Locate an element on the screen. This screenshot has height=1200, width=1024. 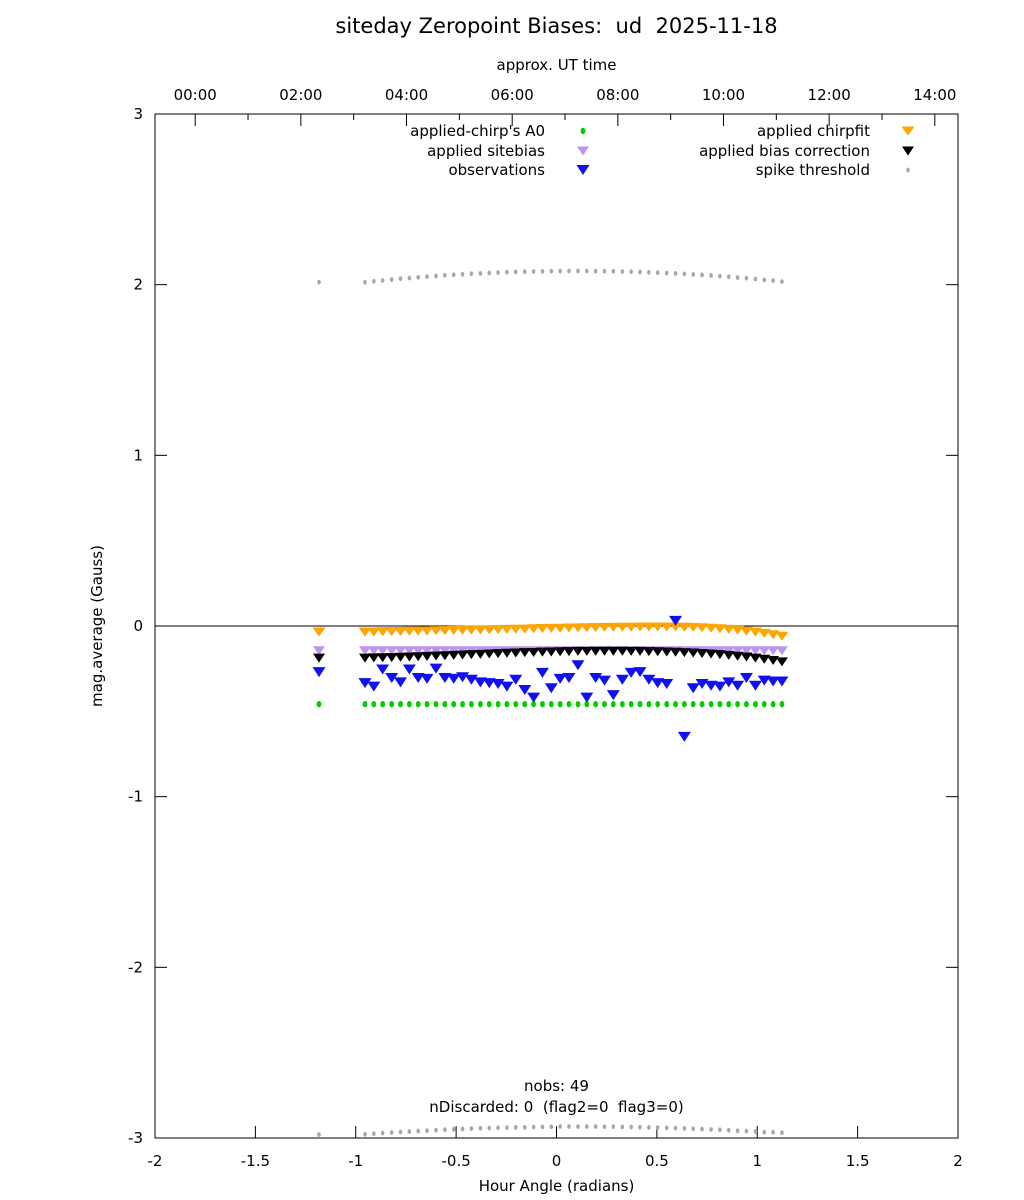
svg-text: 06:00 is located at coordinates (512, 95).